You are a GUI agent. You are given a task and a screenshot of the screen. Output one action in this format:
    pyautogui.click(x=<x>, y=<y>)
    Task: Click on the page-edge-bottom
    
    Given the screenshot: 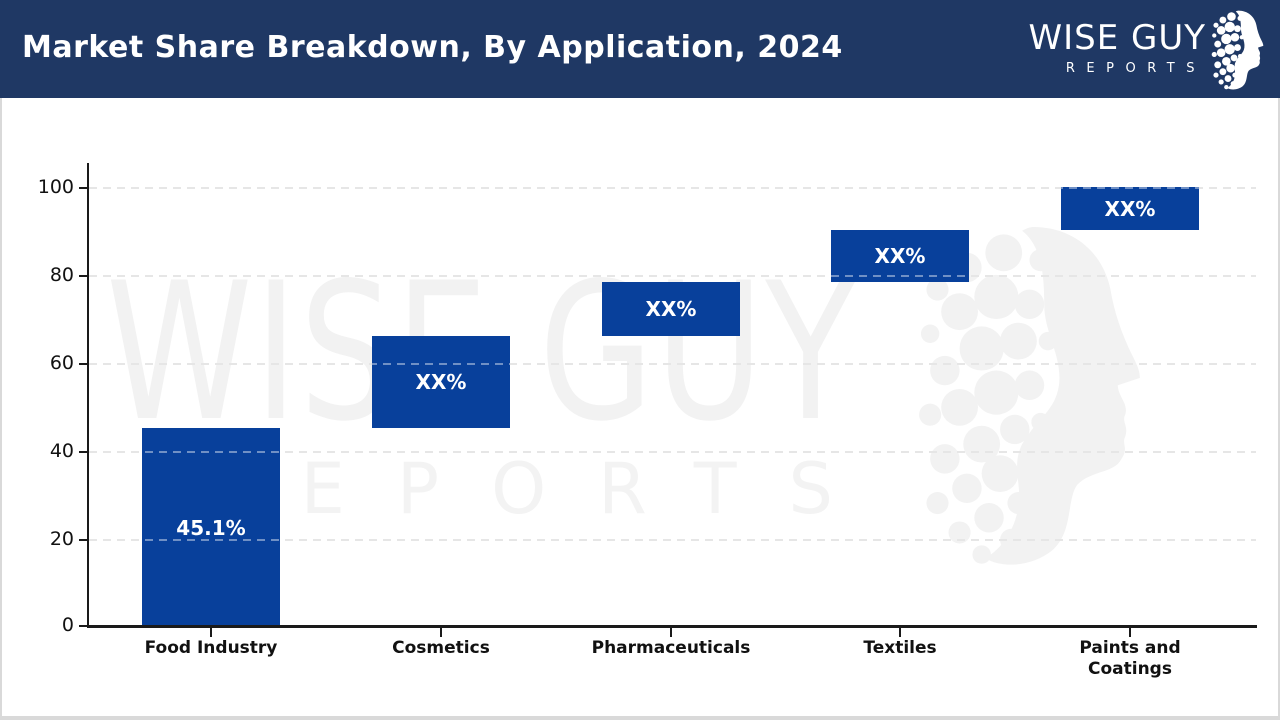 What is the action you would take?
    pyautogui.click(x=640, y=718)
    